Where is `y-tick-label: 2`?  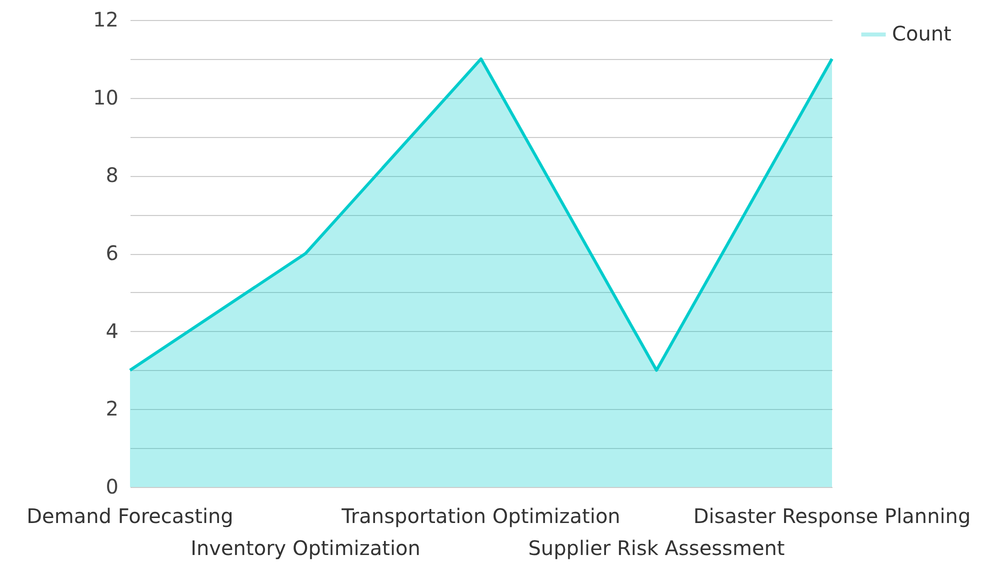
y-tick-label: 2 is located at coordinates (112, 408).